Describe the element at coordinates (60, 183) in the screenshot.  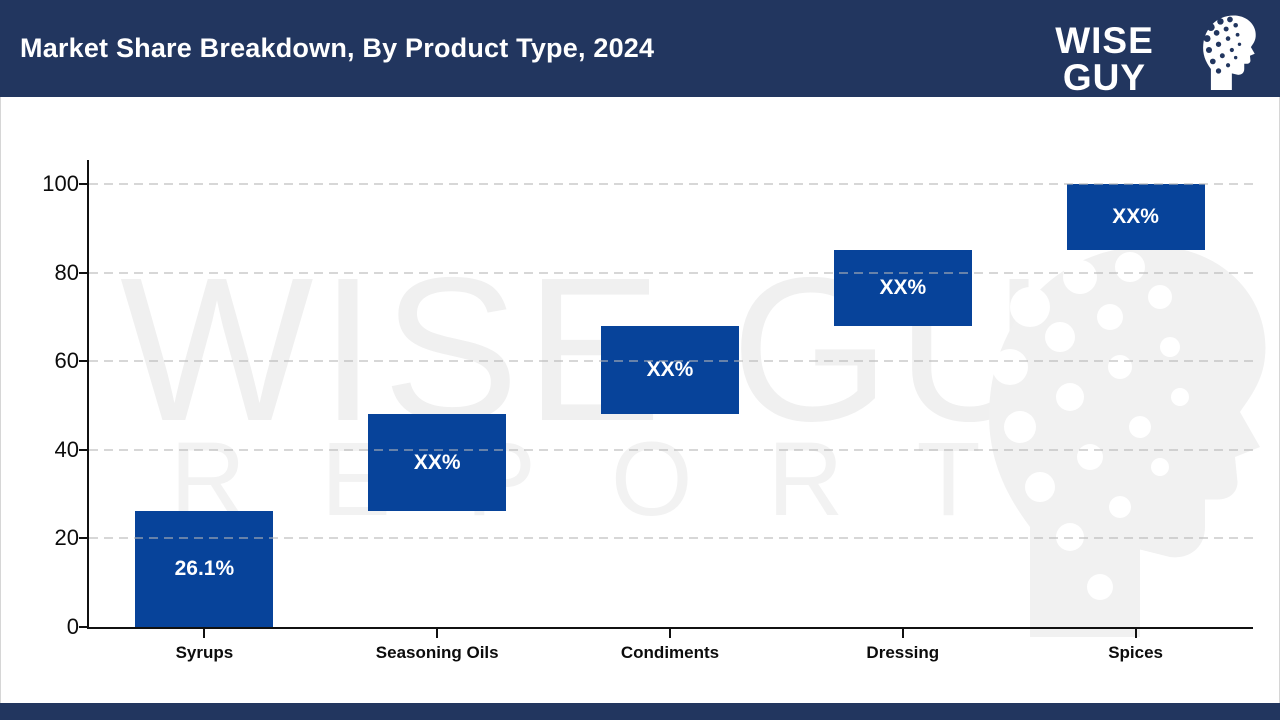
I see `y-tick-label: 100` at that location.